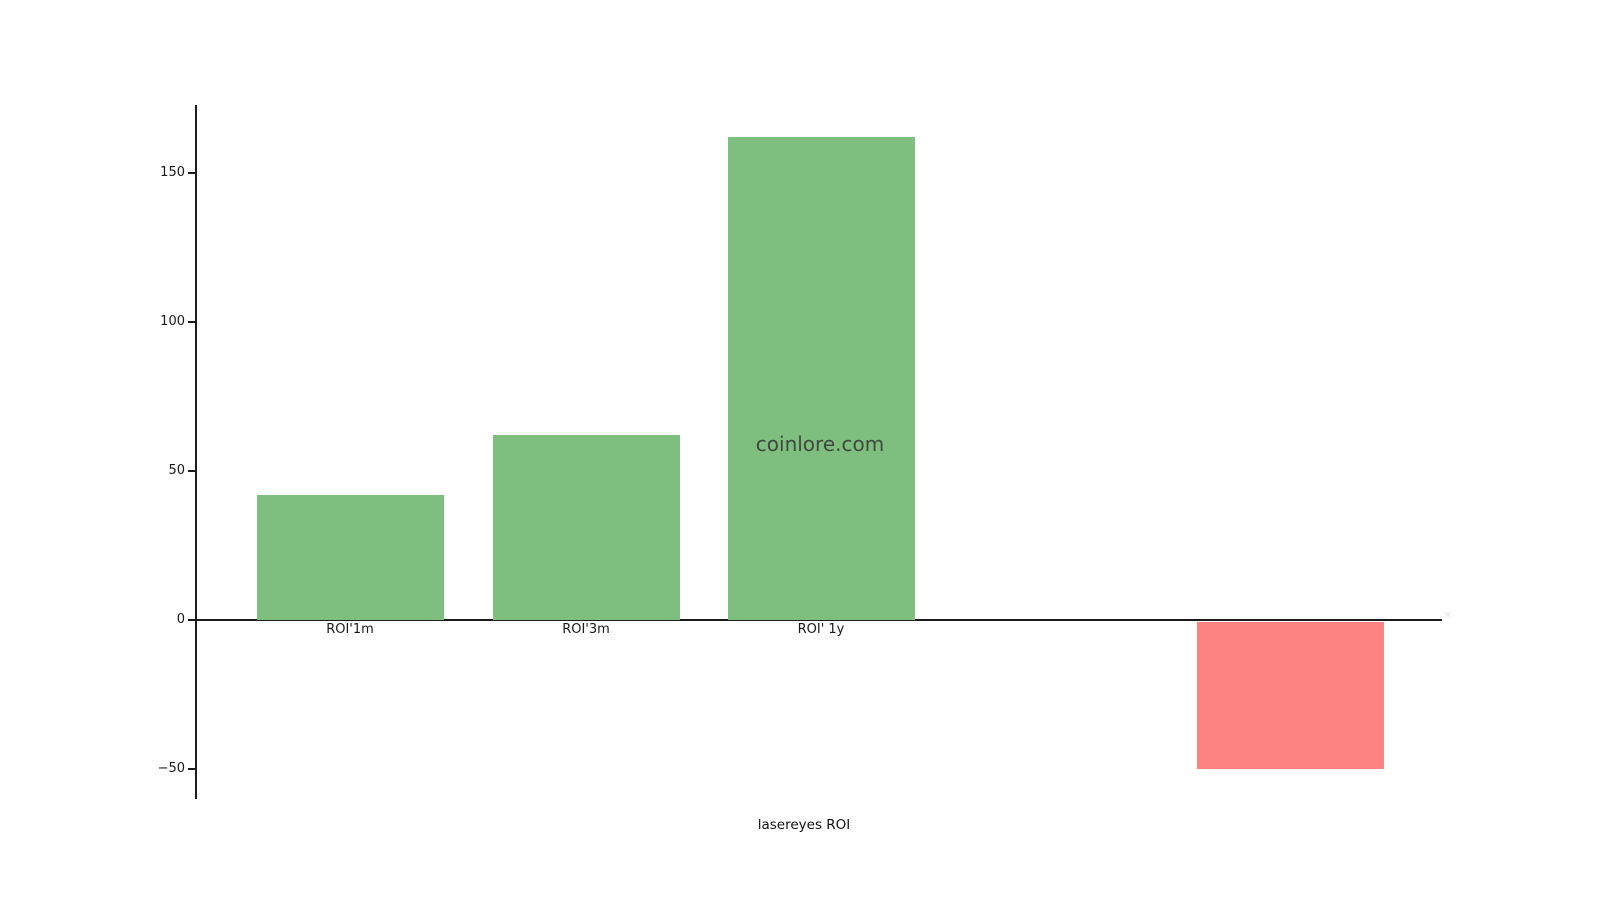 This screenshot has height=900, width=1600. I want to click on axis-end-artifact-mark: ×, so click(1448, 614).